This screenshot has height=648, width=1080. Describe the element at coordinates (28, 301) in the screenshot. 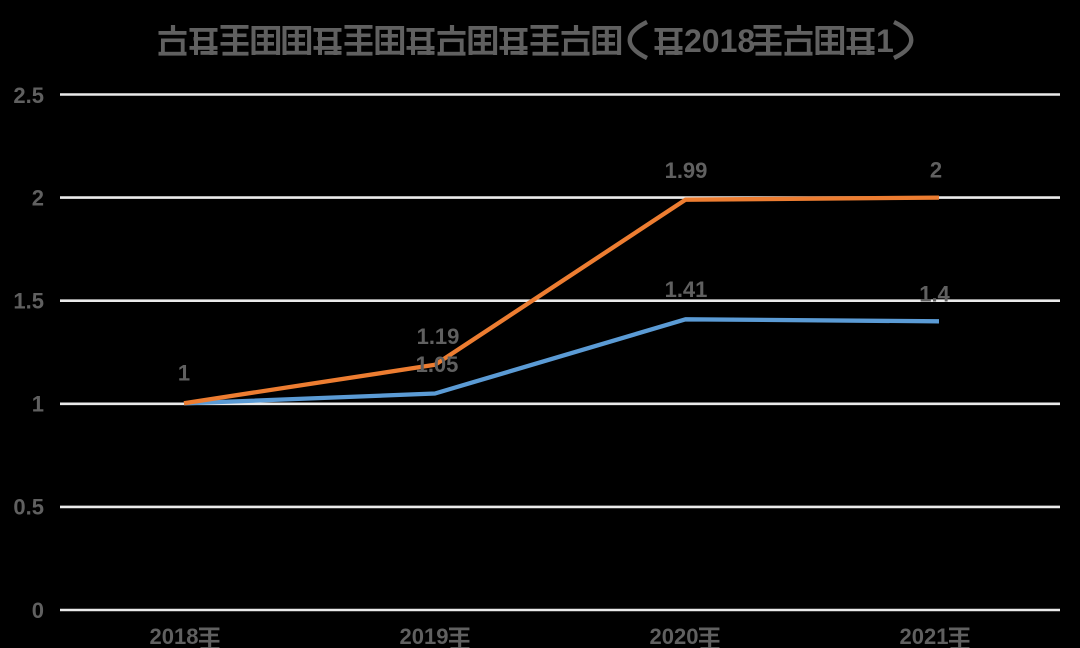

I see `svg-text: 1.5` at that location.